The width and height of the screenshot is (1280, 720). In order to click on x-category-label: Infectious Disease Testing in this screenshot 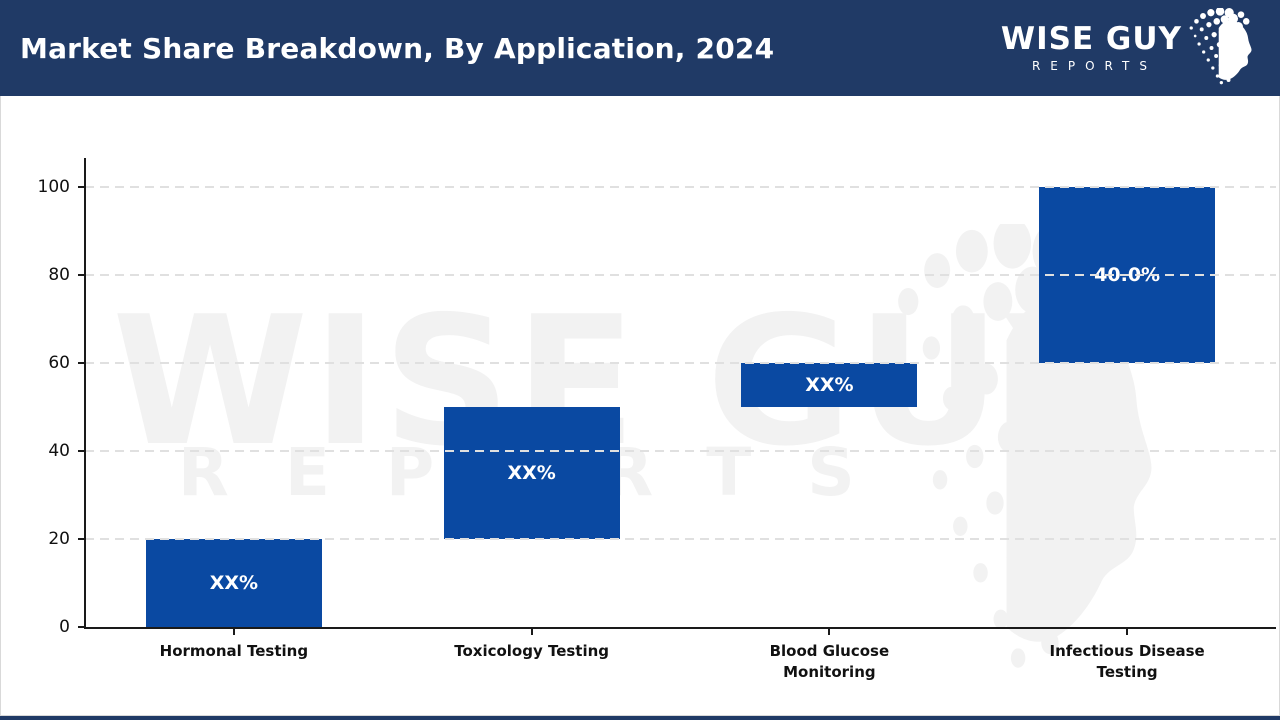, I will do `click(1127, 661)`.